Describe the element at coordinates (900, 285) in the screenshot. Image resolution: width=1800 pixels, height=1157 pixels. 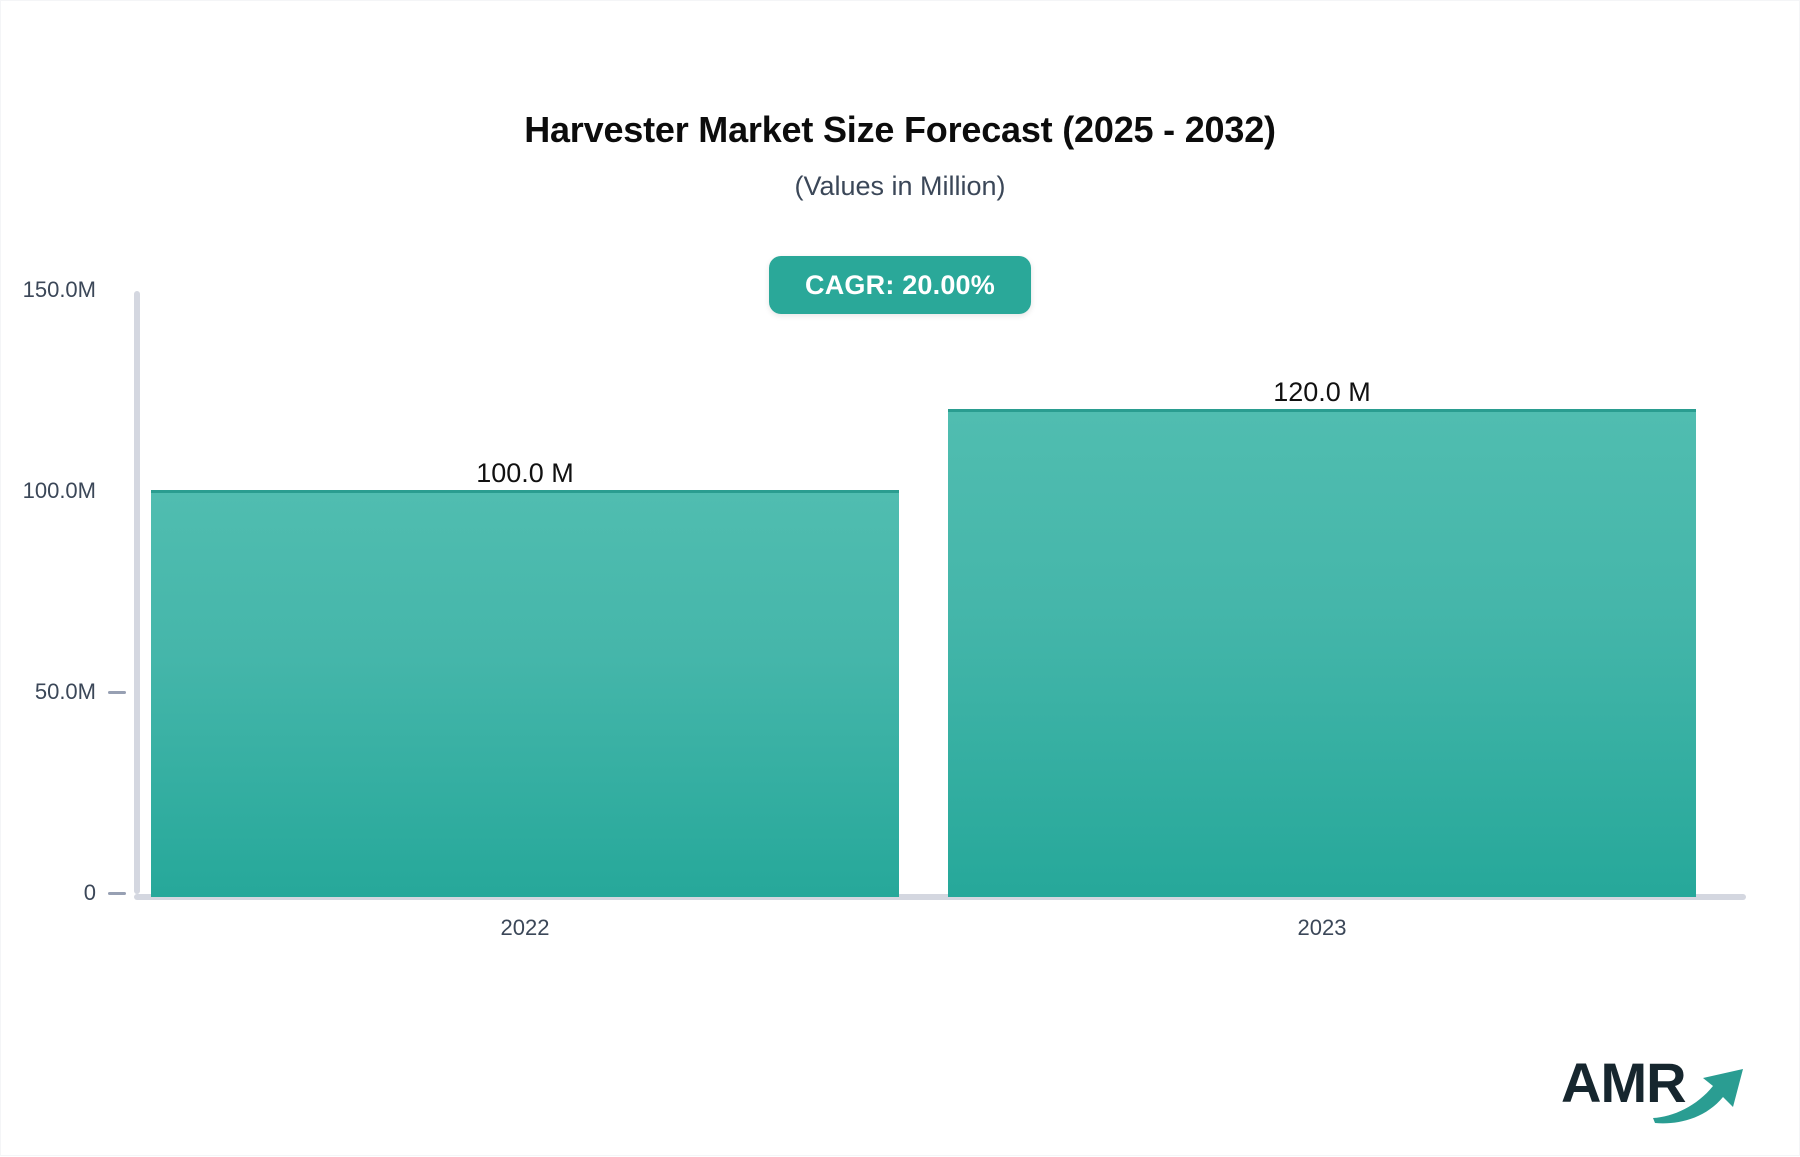
I see `cagr-badge: CAGR: 20.00%` at that location.